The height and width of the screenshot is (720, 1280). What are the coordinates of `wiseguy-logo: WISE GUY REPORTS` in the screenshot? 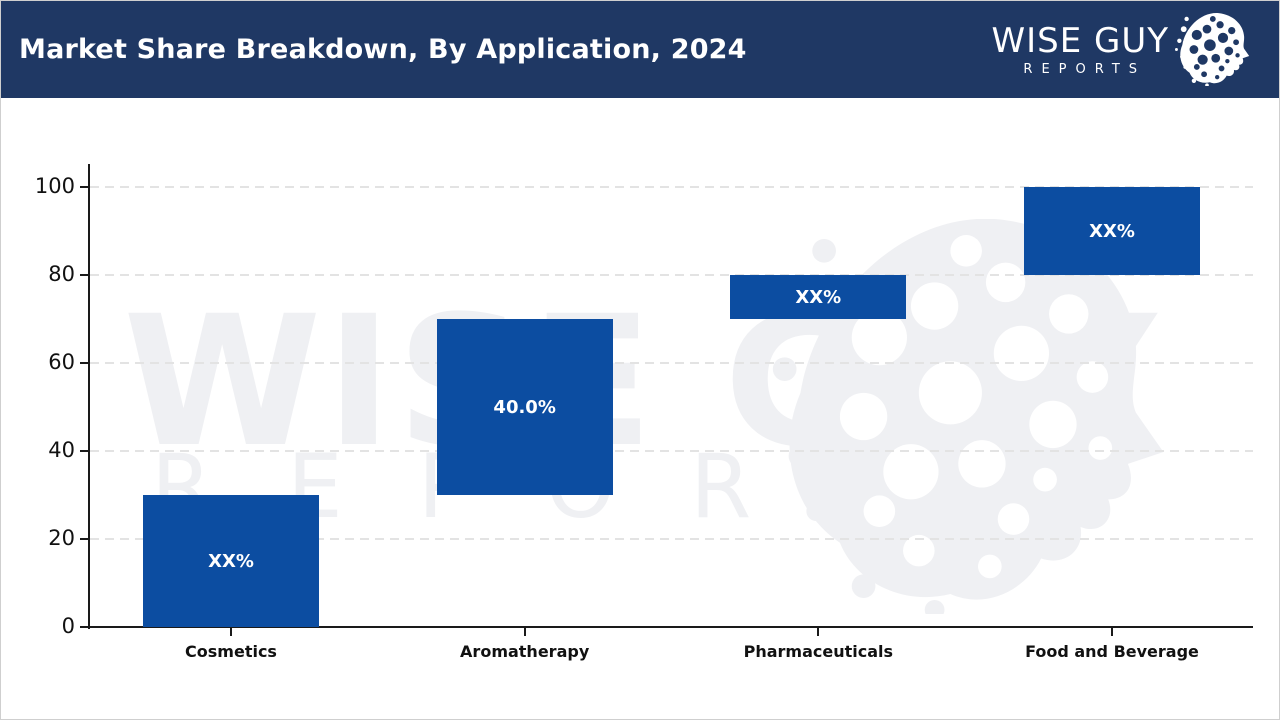 It's located at (1126, 49).